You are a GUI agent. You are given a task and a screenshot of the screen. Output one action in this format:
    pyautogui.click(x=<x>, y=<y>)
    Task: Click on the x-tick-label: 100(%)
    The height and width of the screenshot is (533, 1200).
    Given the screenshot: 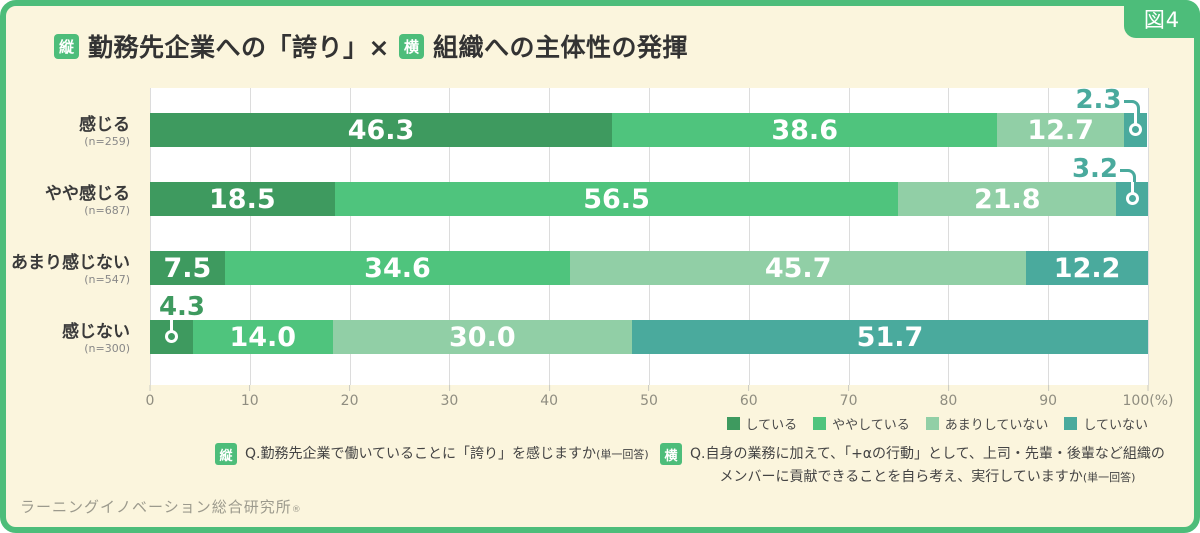 What is the action you would take?
    pyautogui.click(x=1148, y=401)
    